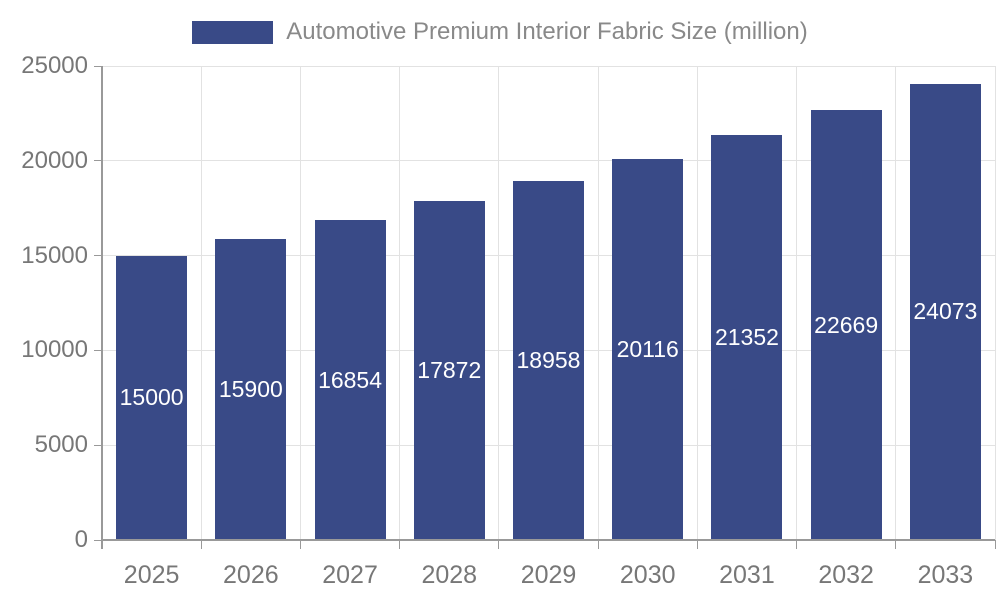 The image size is (1000, 600). I want to click on bar-2031, so click(747, 337).